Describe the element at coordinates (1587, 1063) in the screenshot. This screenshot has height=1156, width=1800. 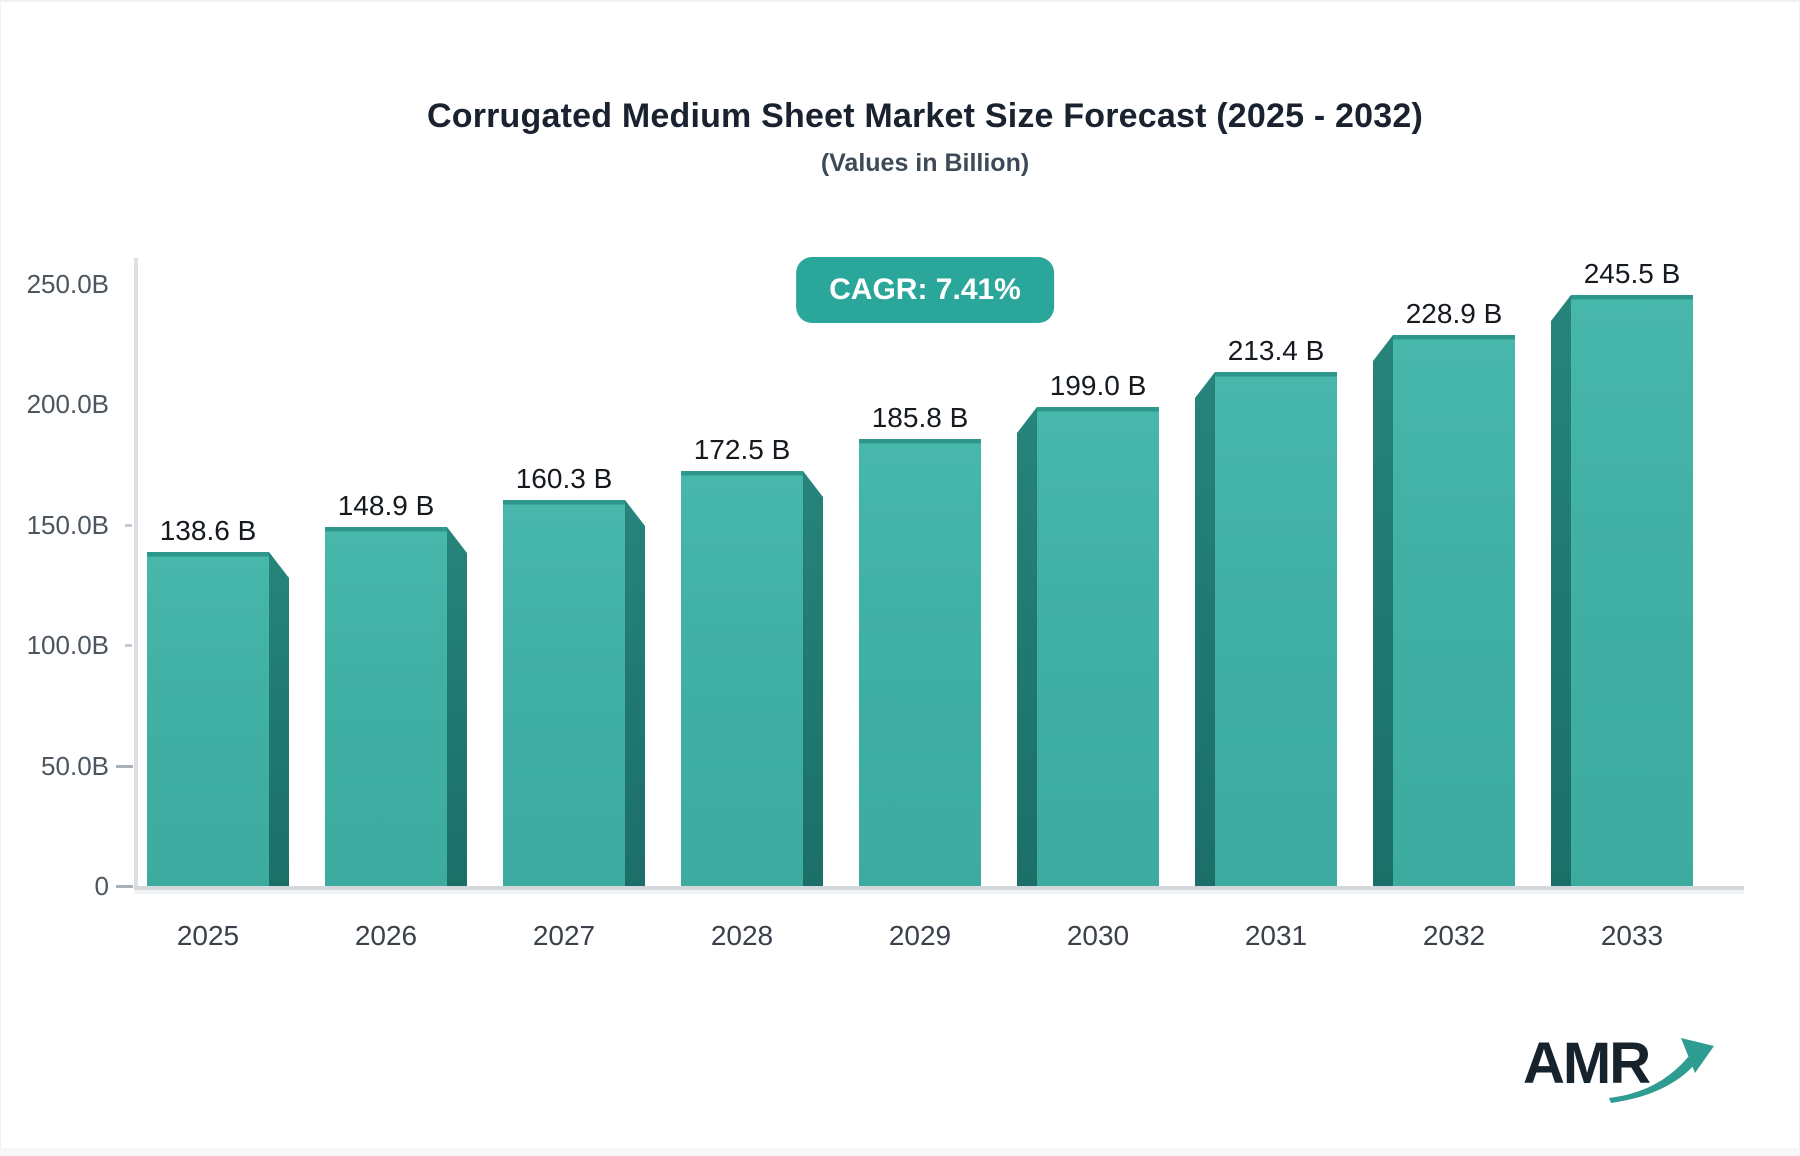
I see `amr-logo-text: AMR` at that location.